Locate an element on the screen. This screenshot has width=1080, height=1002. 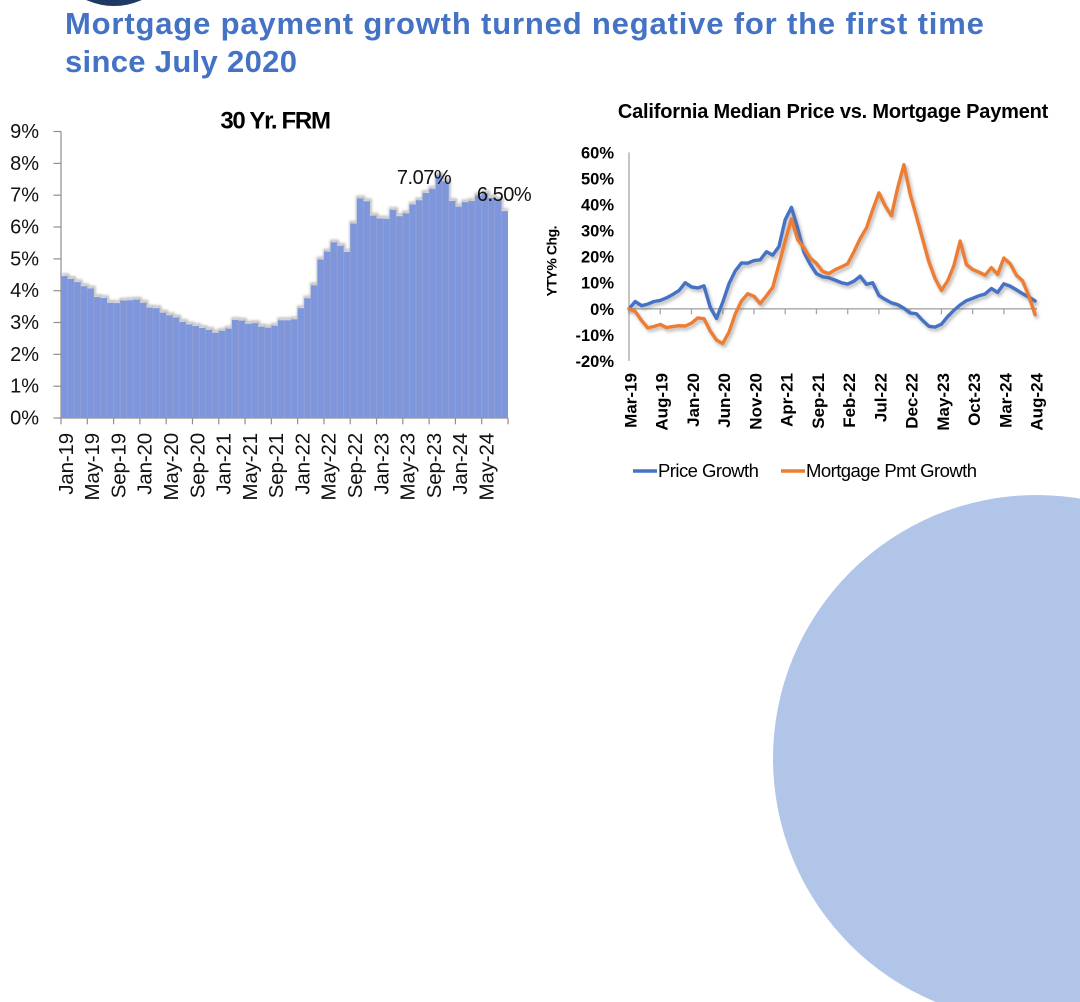
svg-text: 60% is located at coordinates (597, 153).